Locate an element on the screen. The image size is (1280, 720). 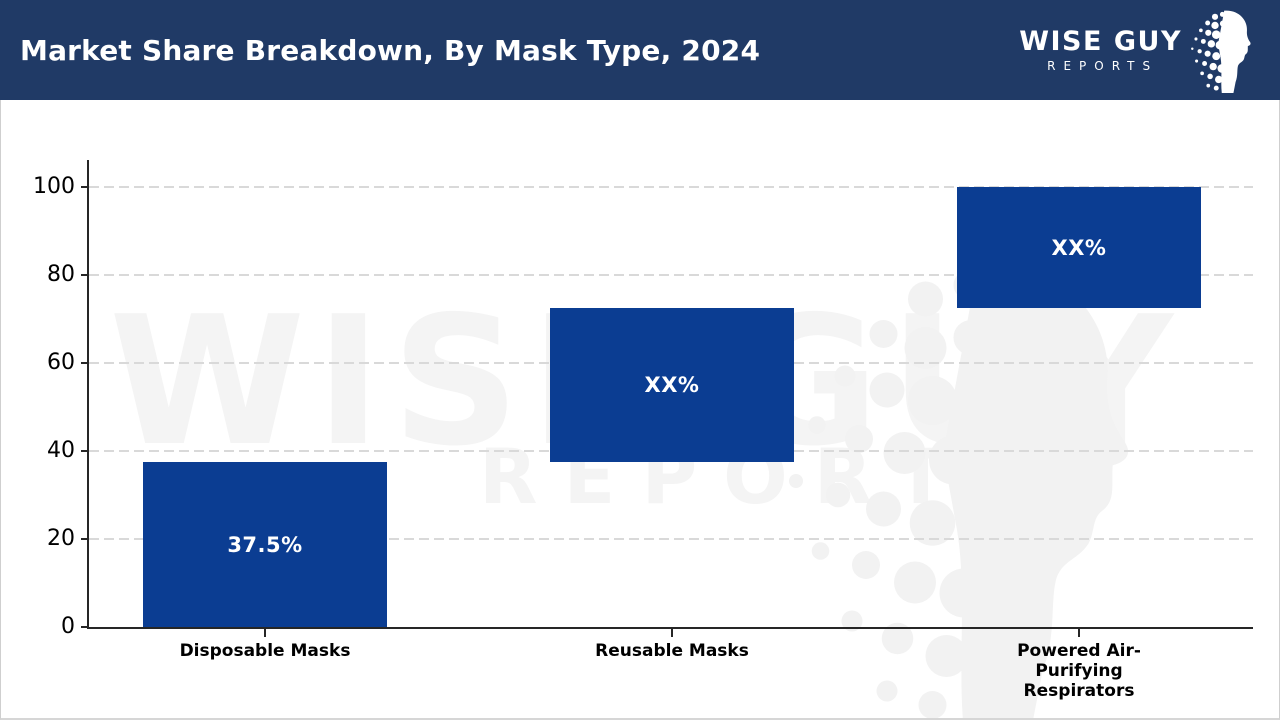
x-category-label-1: Reusable Masks is located at coordinates (672, 651).